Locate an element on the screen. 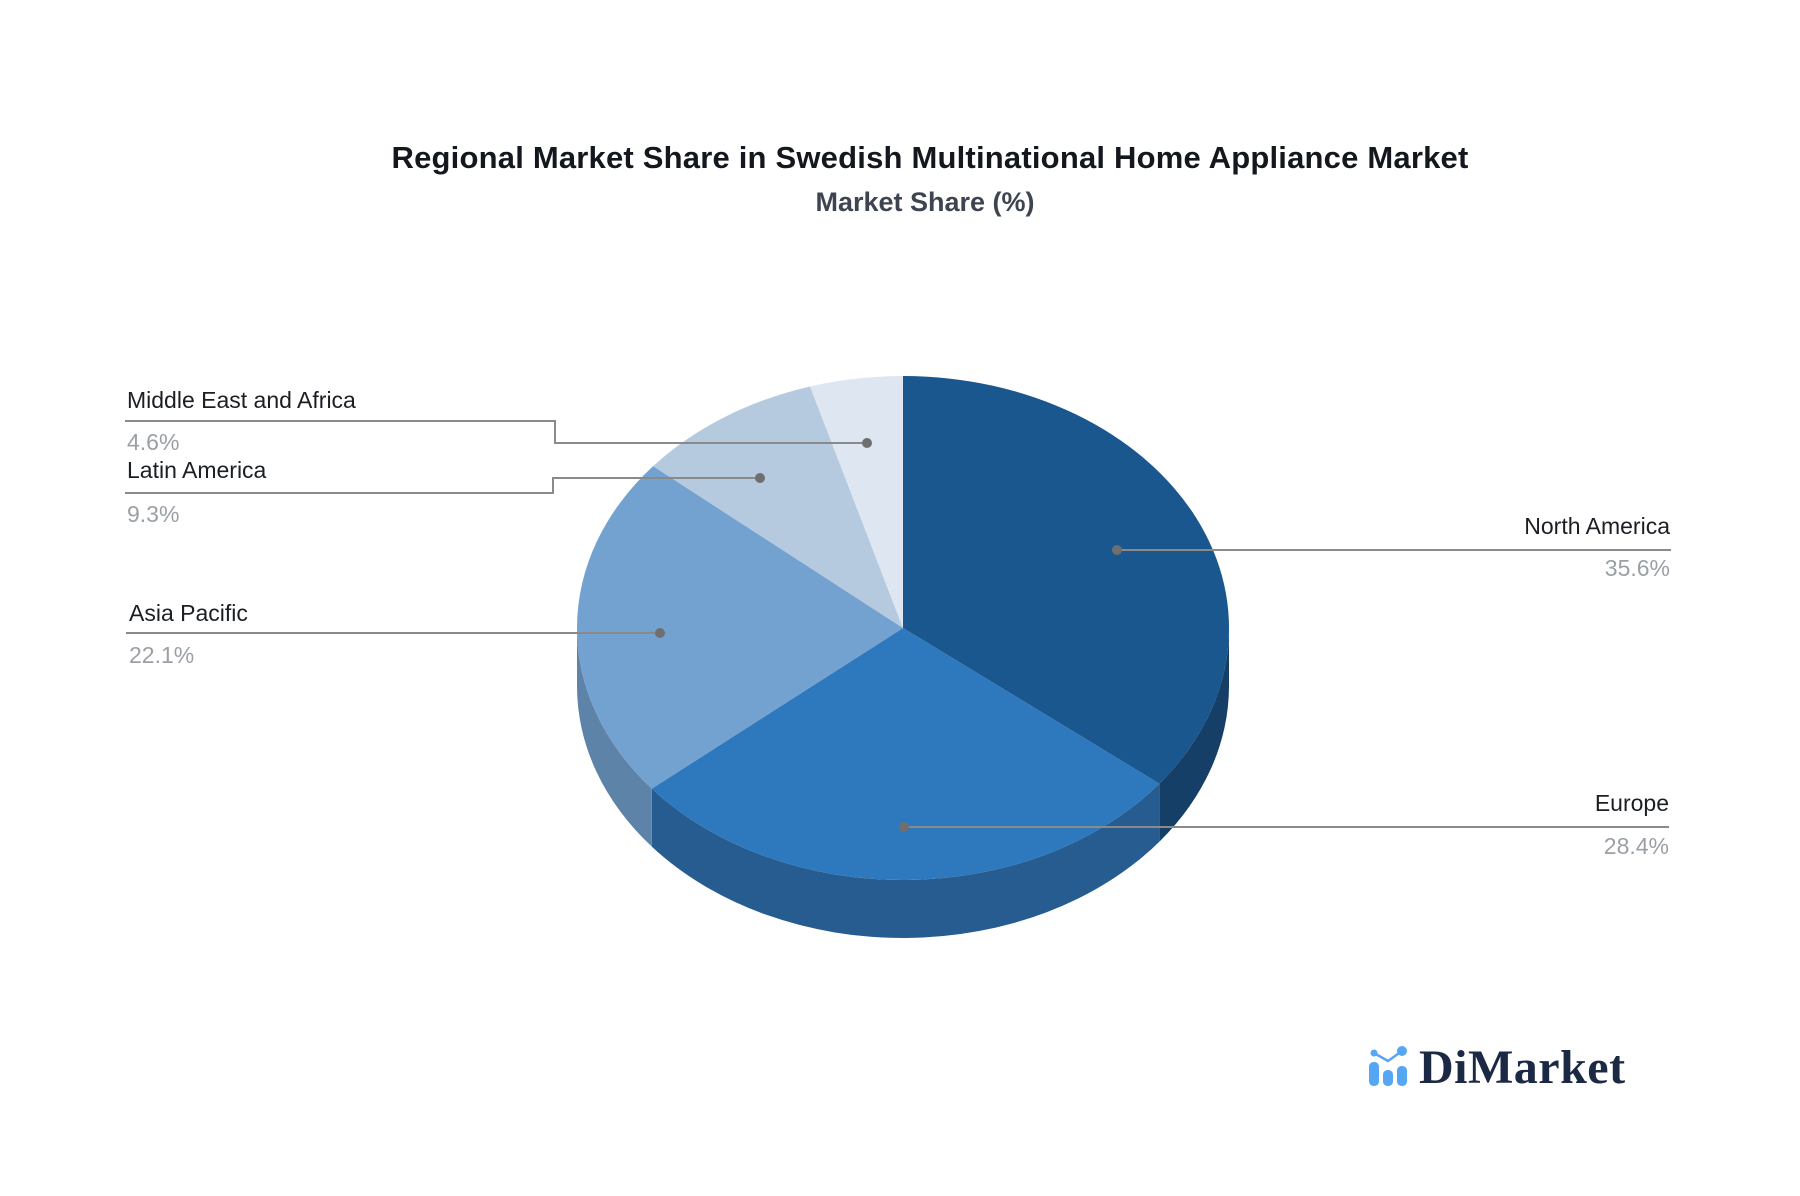 This screenshot has width=1800, height=1196. chart-subtitle: Market Share (%) is located at coordinates (925, 202).